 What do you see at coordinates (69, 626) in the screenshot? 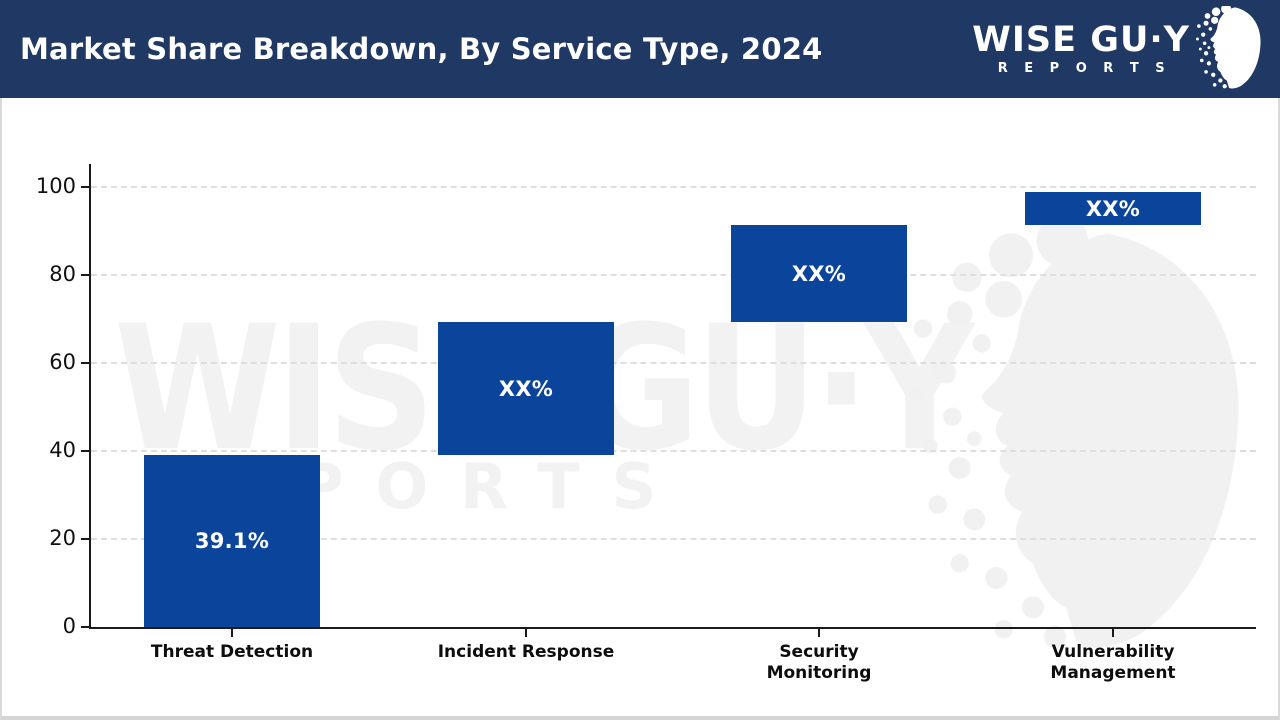
I see `y-axis-label-0: 0` at bounding box center [69, 626].